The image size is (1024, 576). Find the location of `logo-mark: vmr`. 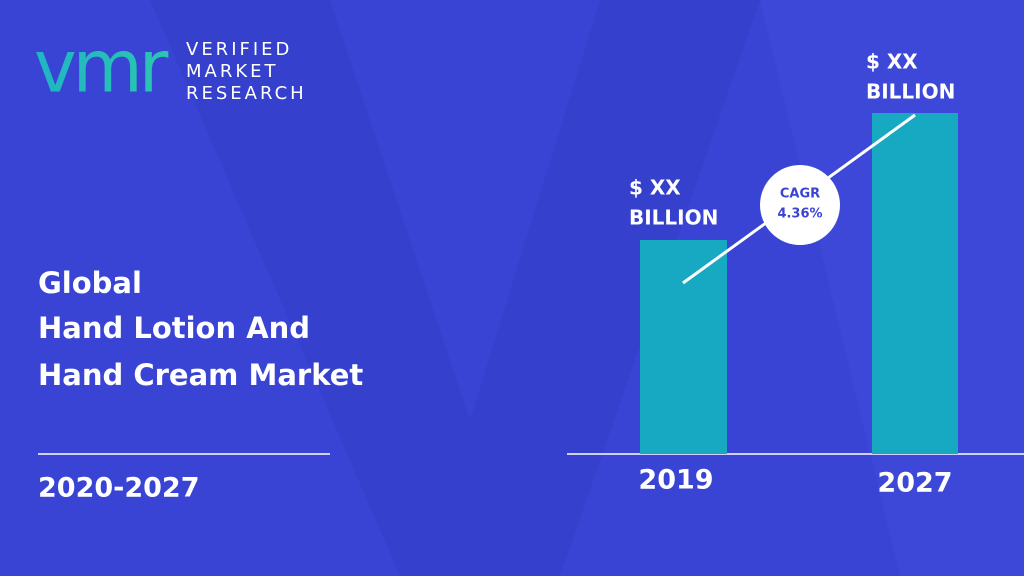

logo-mark: vmr is located at coordinates (101, 67).